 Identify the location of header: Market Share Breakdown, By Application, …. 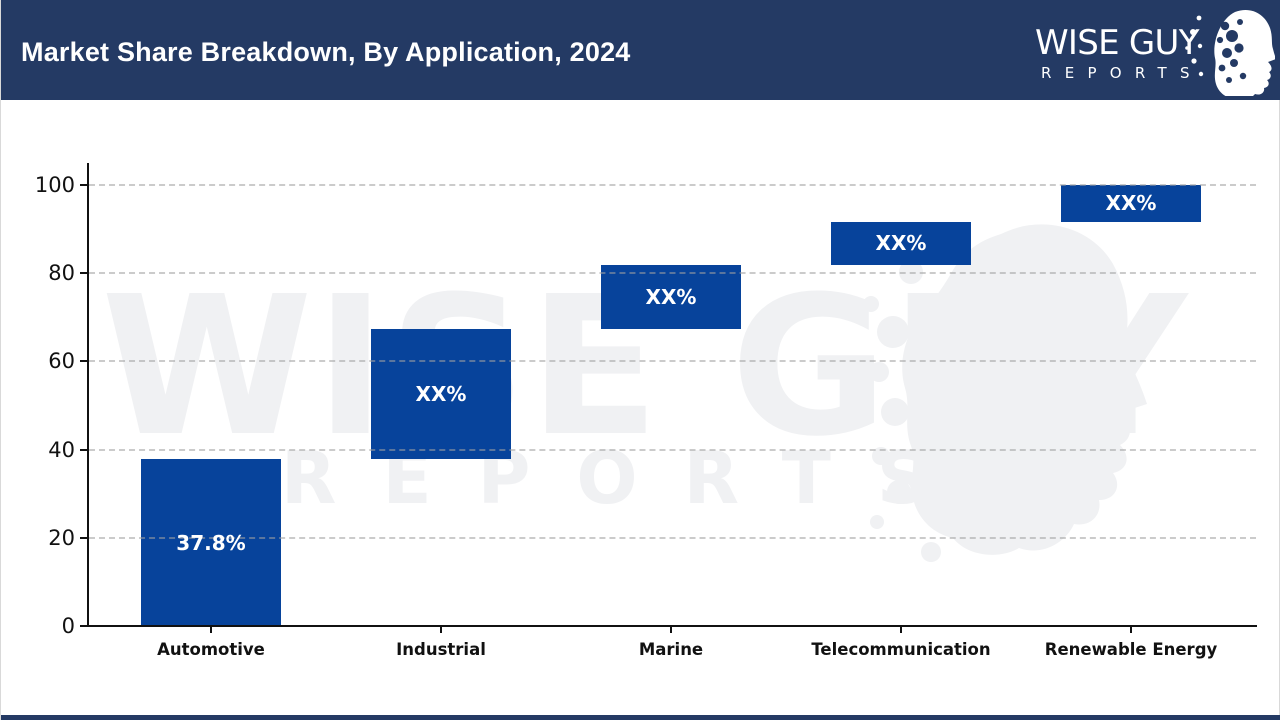
(640, 50).